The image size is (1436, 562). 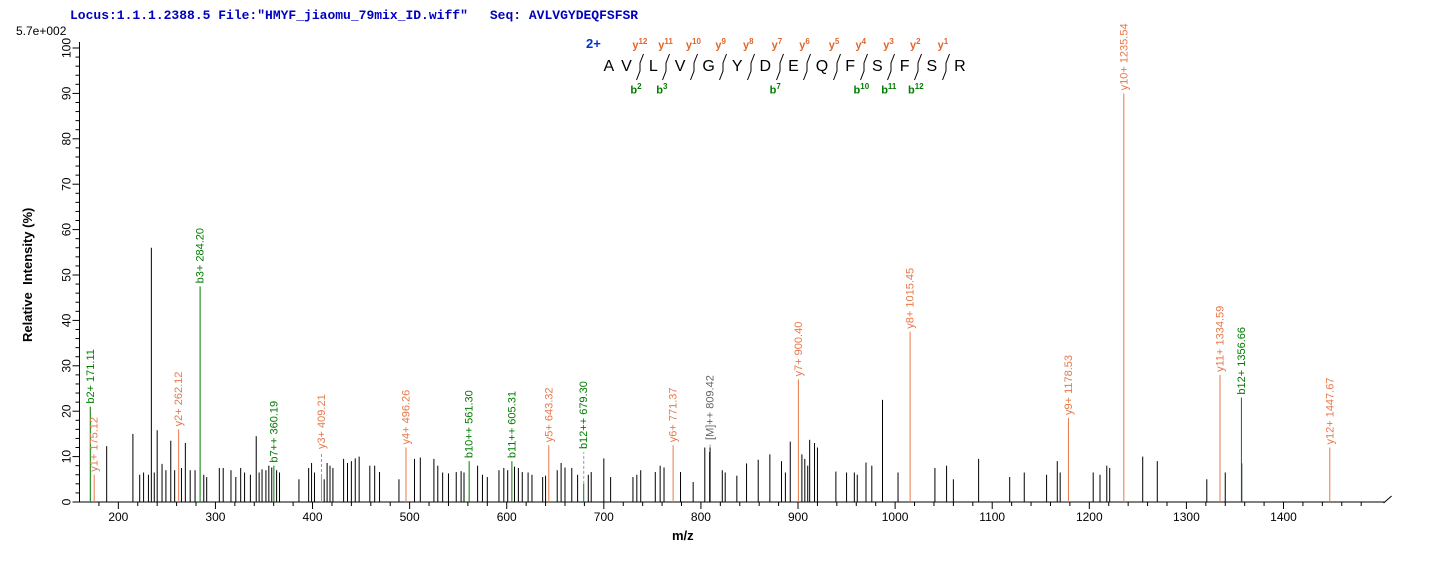 What do you see at coordinates (665, 44) in the screenshot?
I see `y-ion-label: y11` at bounding box center [665, 44].